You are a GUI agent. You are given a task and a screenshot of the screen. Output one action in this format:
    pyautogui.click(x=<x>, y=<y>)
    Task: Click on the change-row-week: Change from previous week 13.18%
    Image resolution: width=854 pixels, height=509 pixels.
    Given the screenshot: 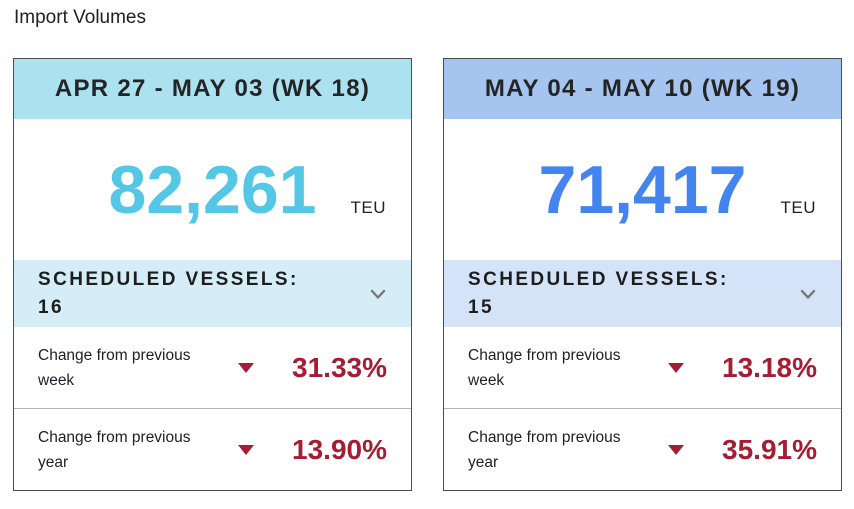 What is the action you would take?
    pyautogui.click(x=642, y=367)
    